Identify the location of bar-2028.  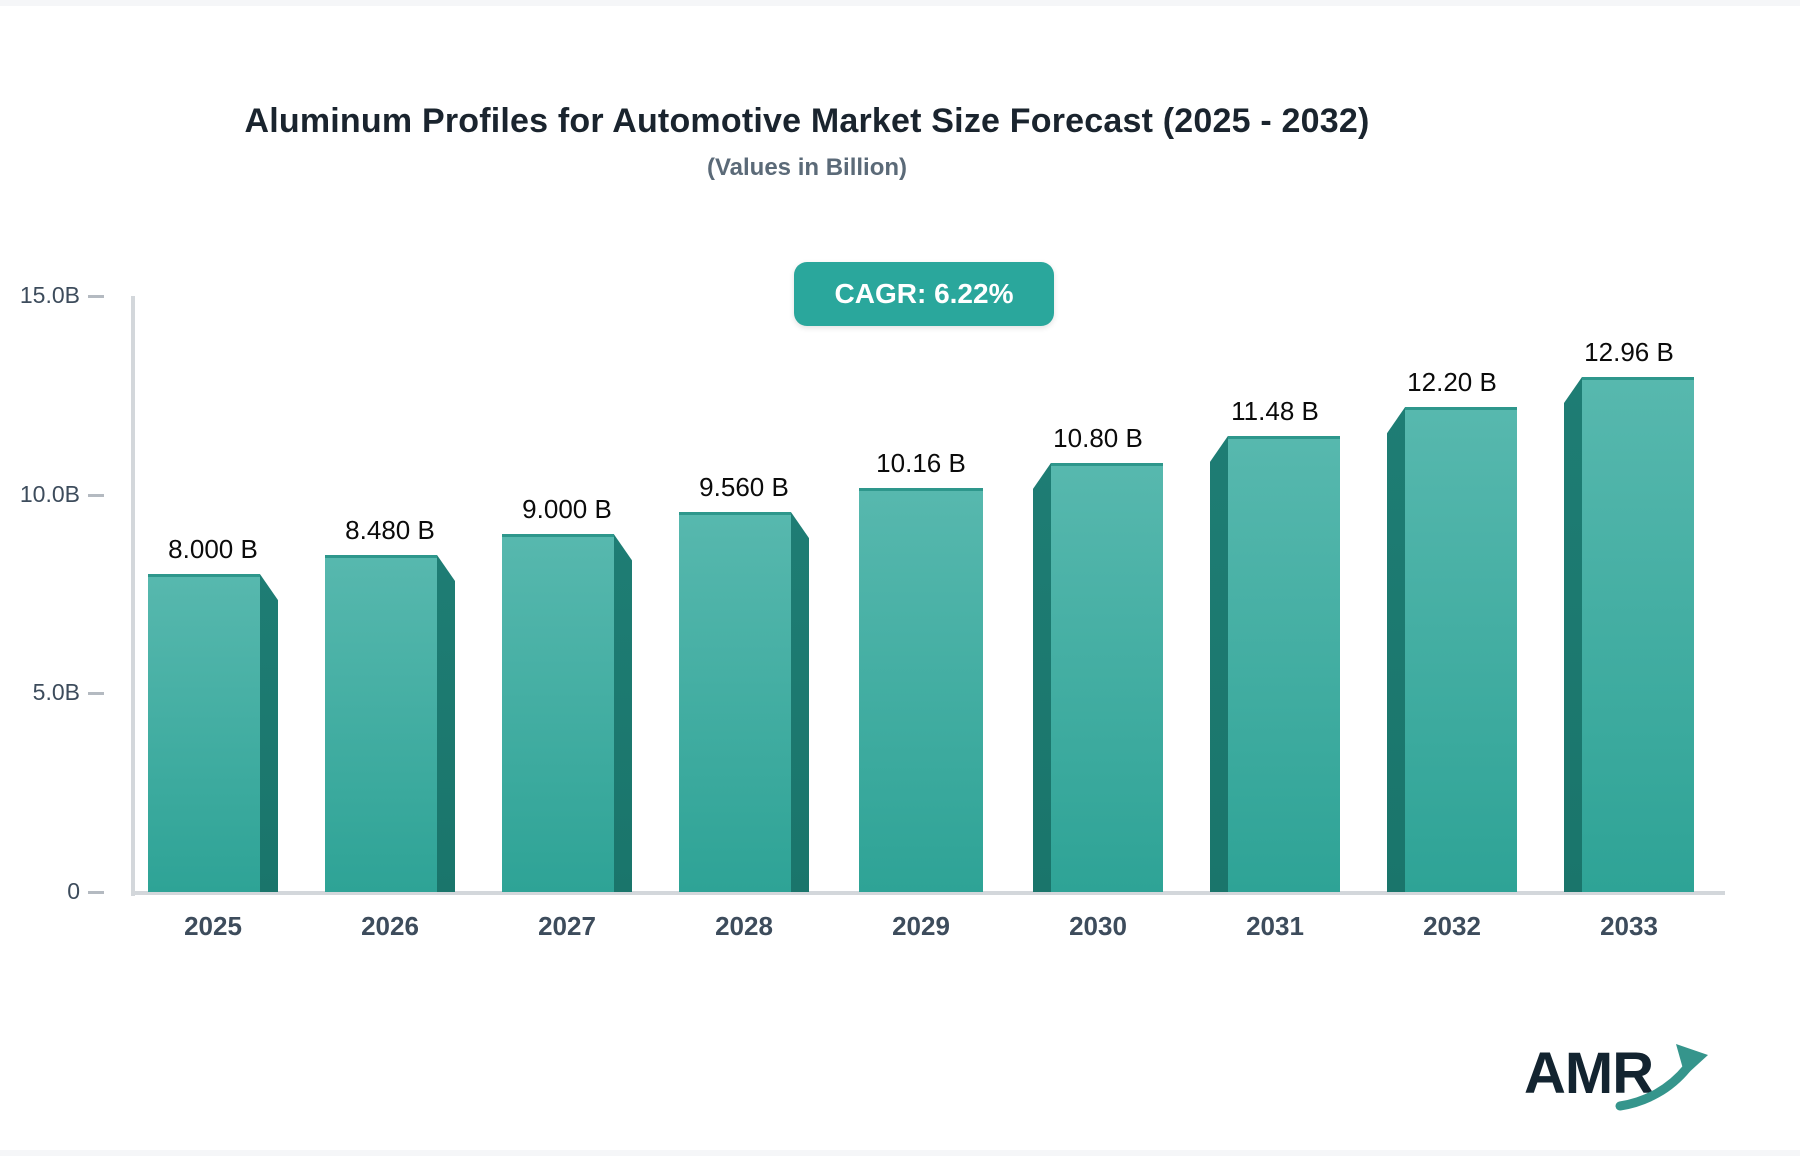
(735, 702).